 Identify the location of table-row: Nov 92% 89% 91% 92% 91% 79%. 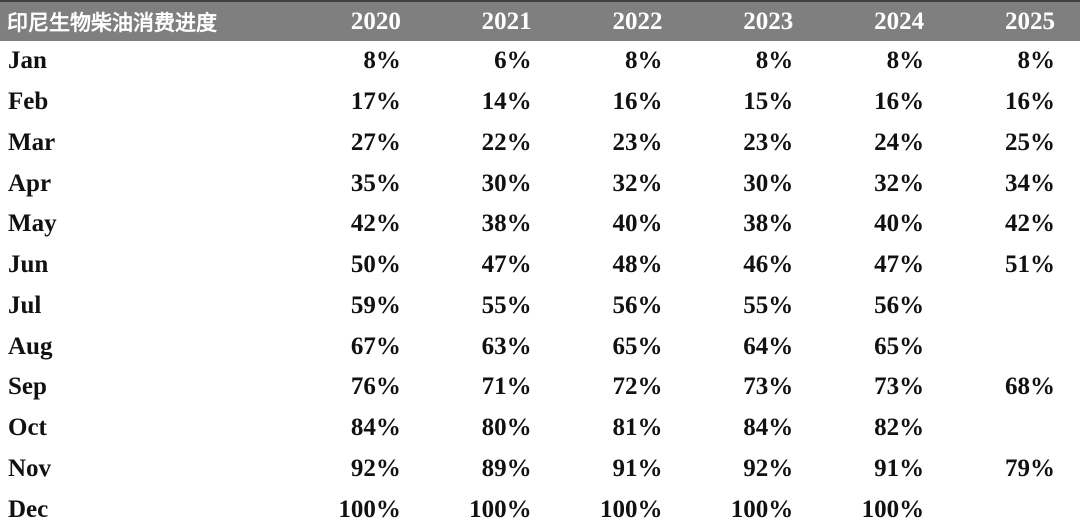
(540, 469).